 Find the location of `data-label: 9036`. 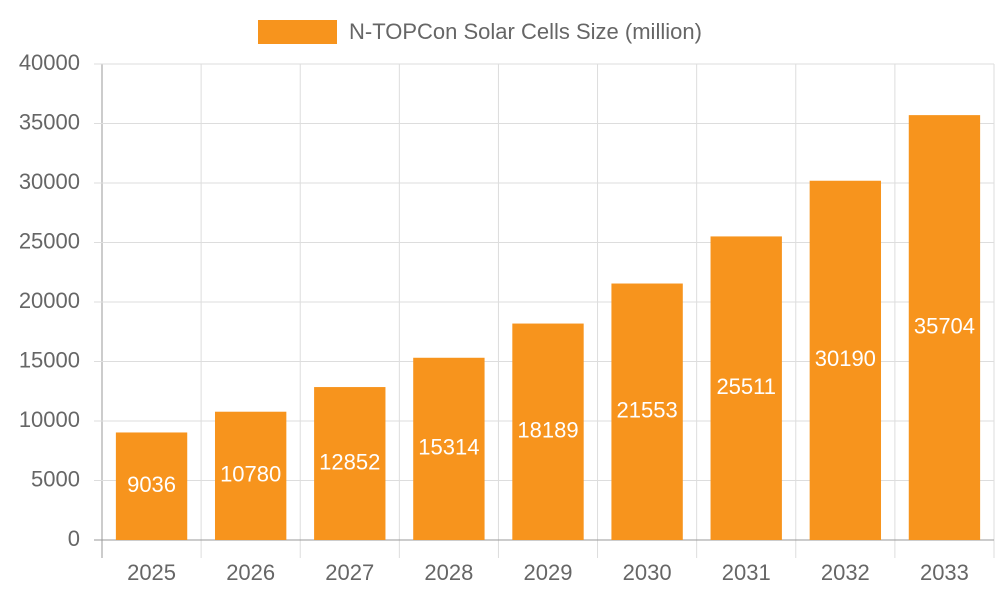

data-label: 9036 is located at coordinates (151, 484).